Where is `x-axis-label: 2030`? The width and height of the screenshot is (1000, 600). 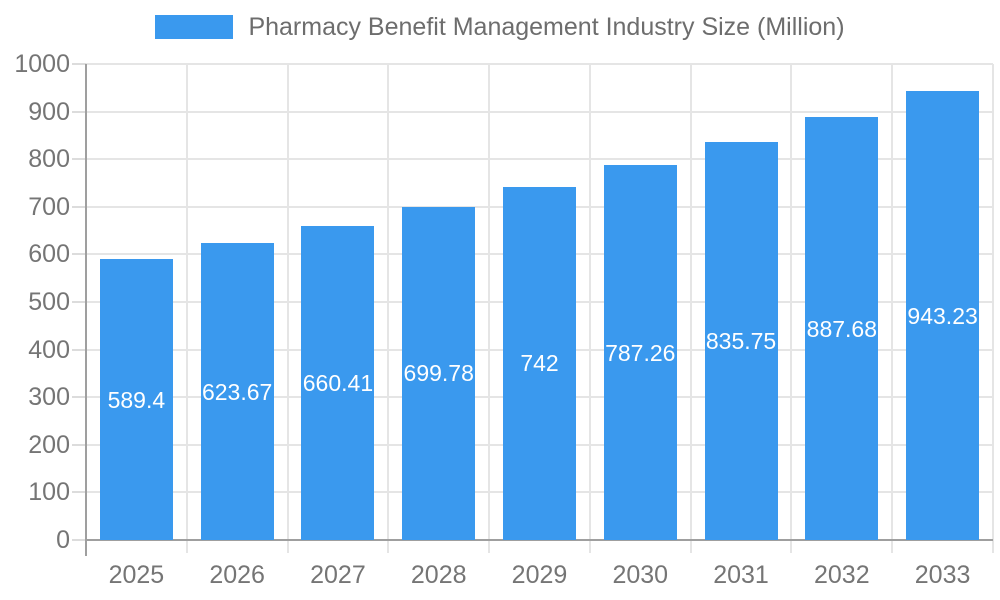
x-axis-label: 2030 is located at coordinates (640, 575).